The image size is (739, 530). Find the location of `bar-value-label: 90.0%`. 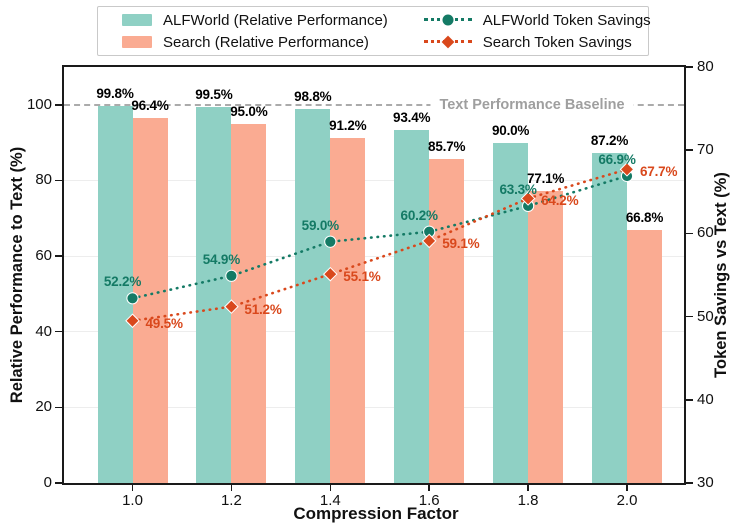

bar-value-label: 90.0% is located at coordinates (510, 130).